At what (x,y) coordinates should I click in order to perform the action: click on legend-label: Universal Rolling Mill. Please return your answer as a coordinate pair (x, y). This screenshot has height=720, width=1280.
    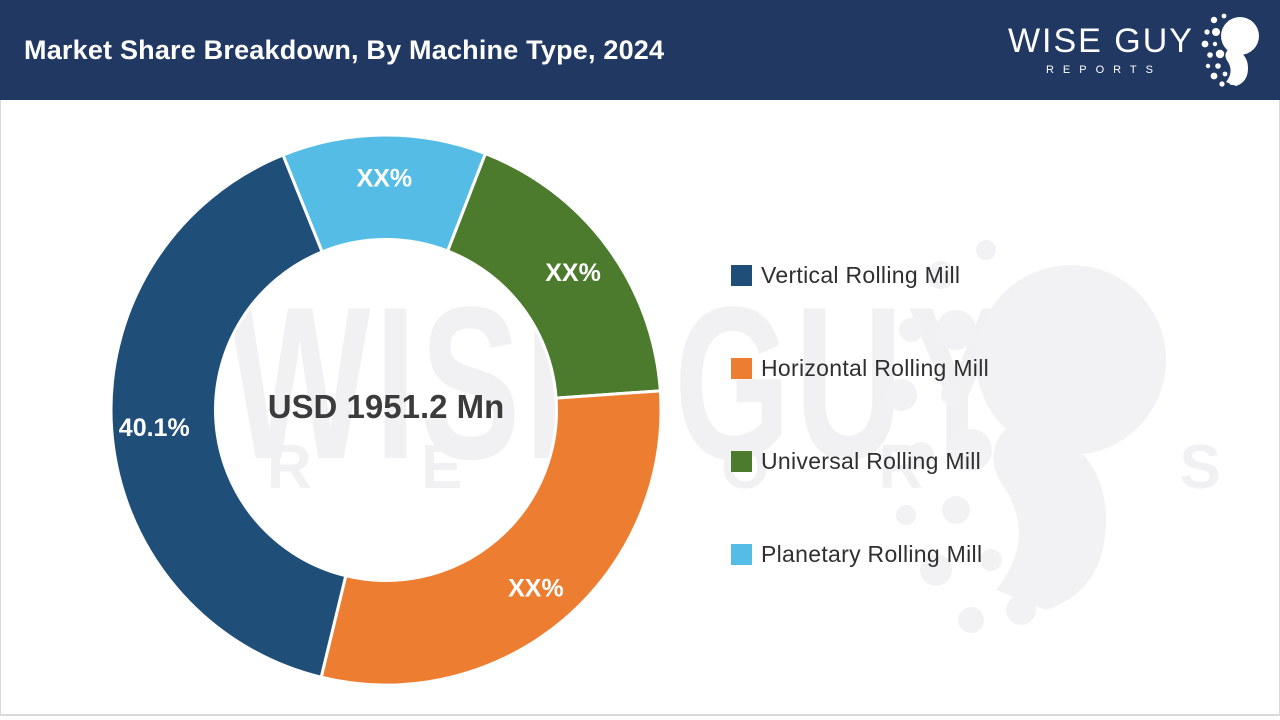
    Looking at the image, I should click on (871, 461).